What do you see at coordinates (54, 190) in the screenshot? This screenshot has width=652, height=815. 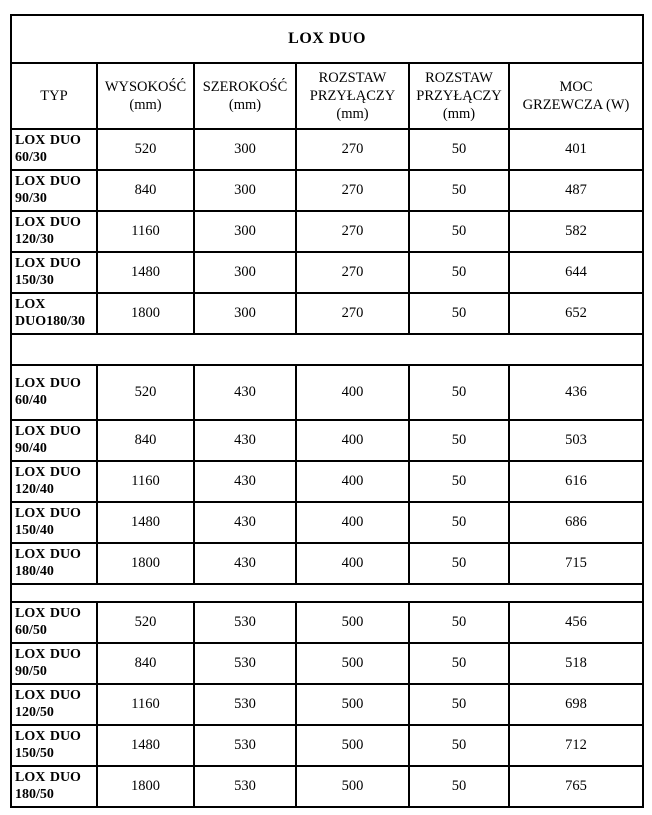 I see `type-cell: LOX DUO 90/30` at bounding box center [54, 190].